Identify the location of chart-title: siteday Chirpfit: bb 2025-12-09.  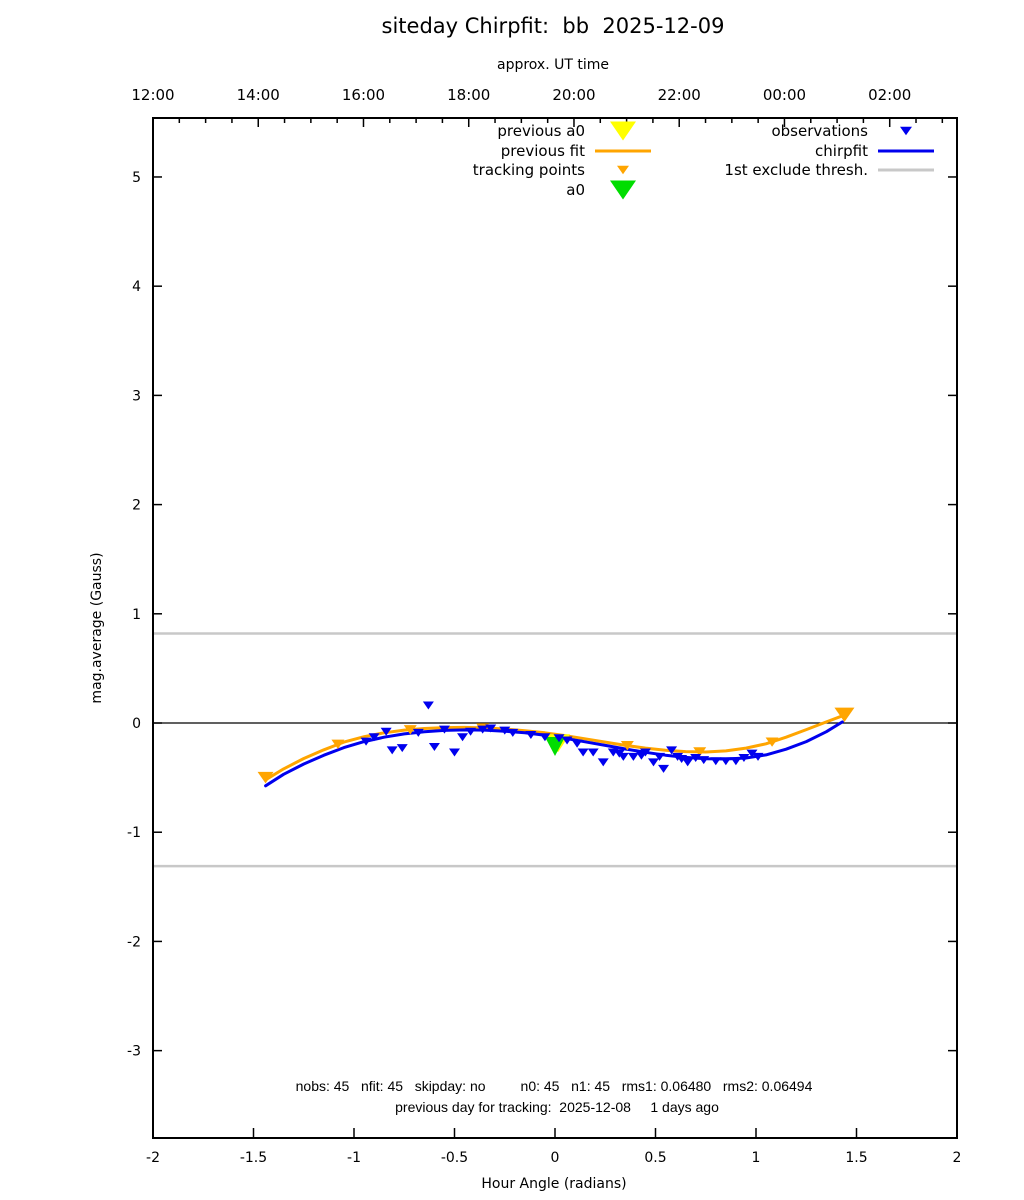
(553, 26).